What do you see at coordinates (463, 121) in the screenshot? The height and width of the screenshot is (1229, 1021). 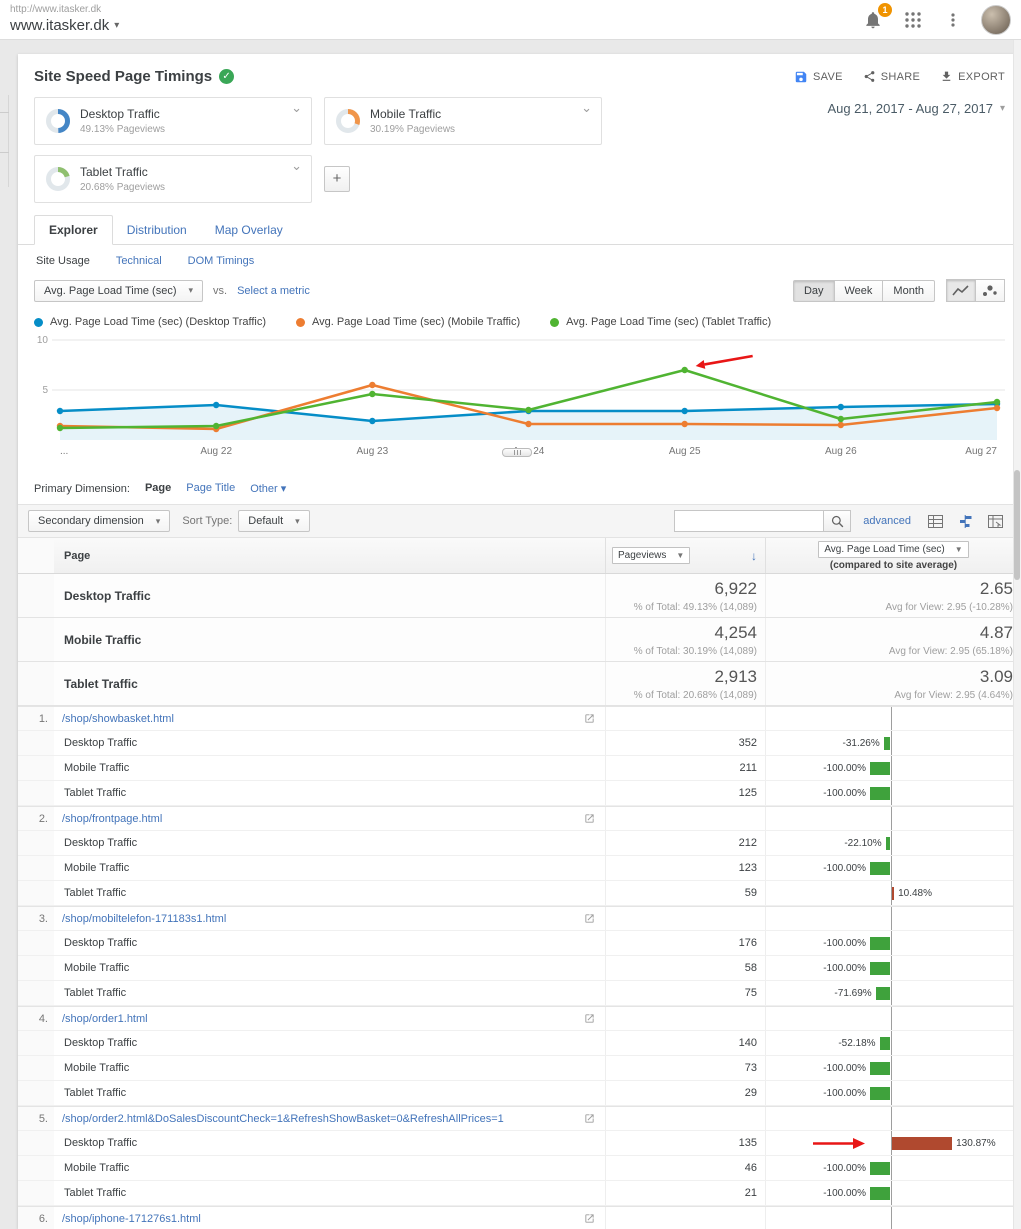 I see `segment-card: Mobile Traffic 30.19% Pageviews ⌄` at bounding box center [463, 121].